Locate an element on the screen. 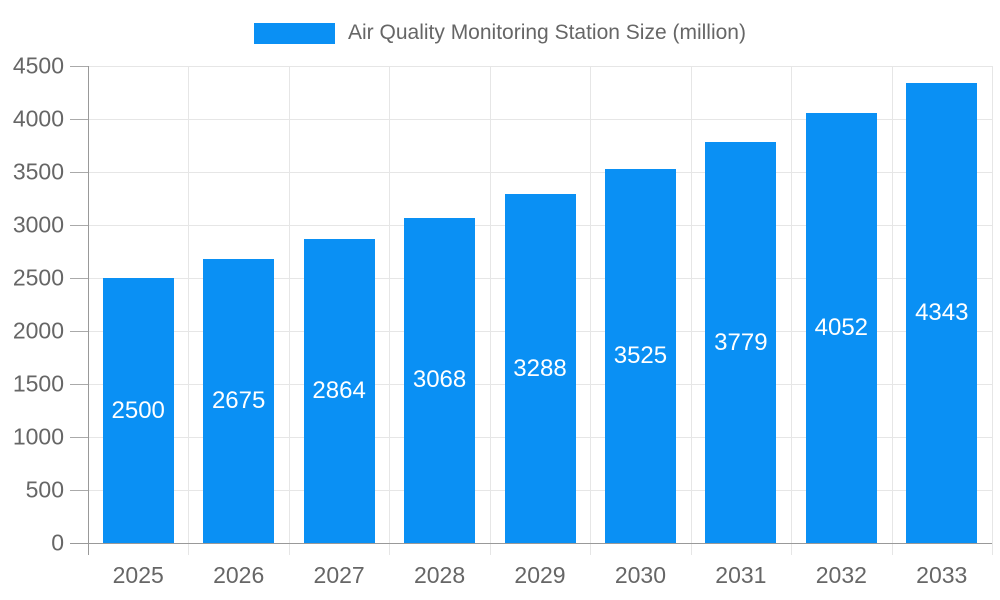 This screenshot has height=600, width=1000. bar-value-label: 2675 is located at coordinates (238, 401).